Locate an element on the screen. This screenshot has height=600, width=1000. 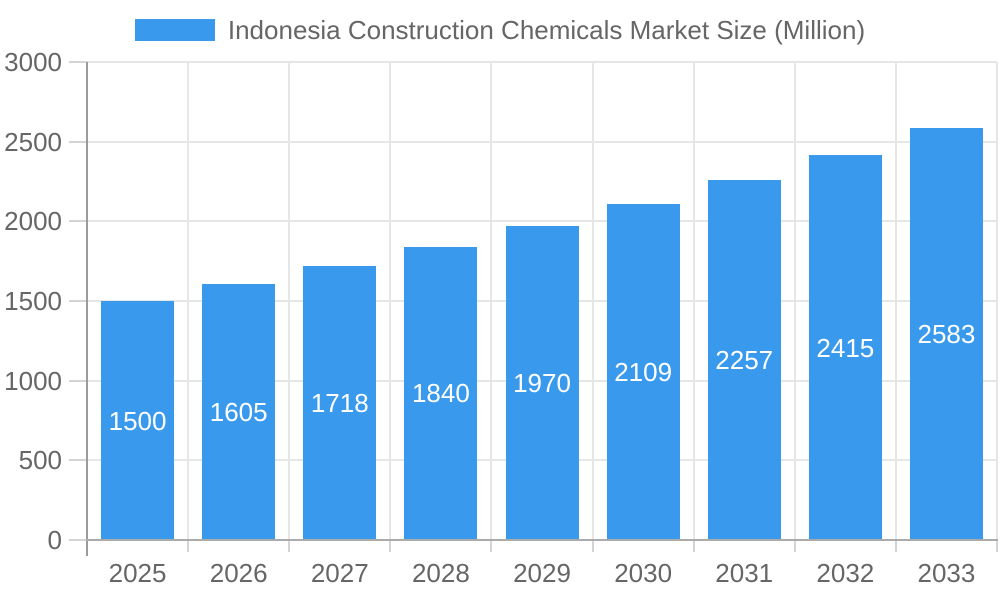
bar-value-label: 1500 is located at coordinates (137, 420).